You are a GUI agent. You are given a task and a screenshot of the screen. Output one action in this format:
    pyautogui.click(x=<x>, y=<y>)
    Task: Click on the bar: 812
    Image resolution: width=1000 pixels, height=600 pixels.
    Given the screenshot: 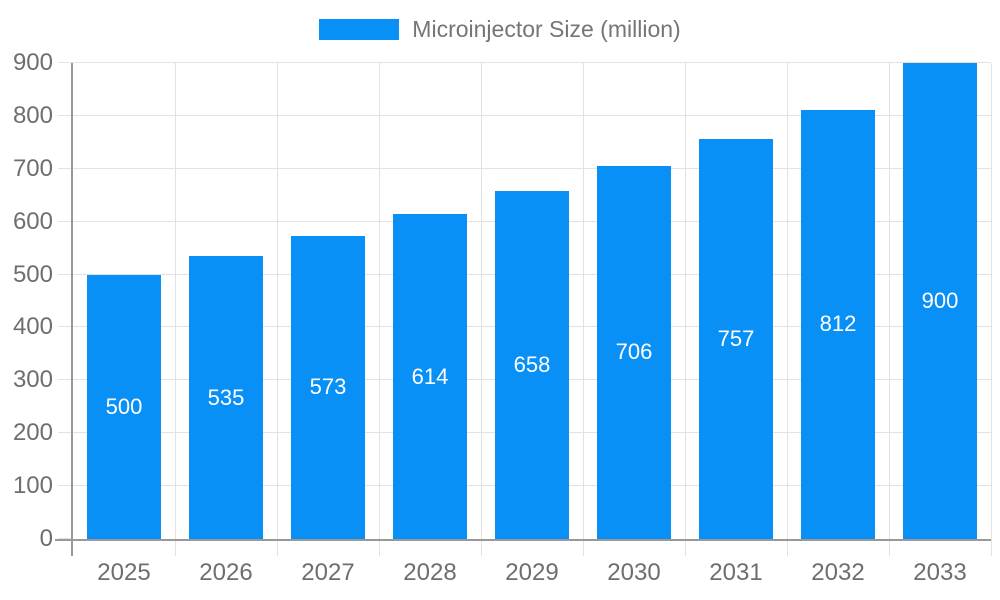 What is the action you would take?
    pyautogui.click(x=838, y=324)
    